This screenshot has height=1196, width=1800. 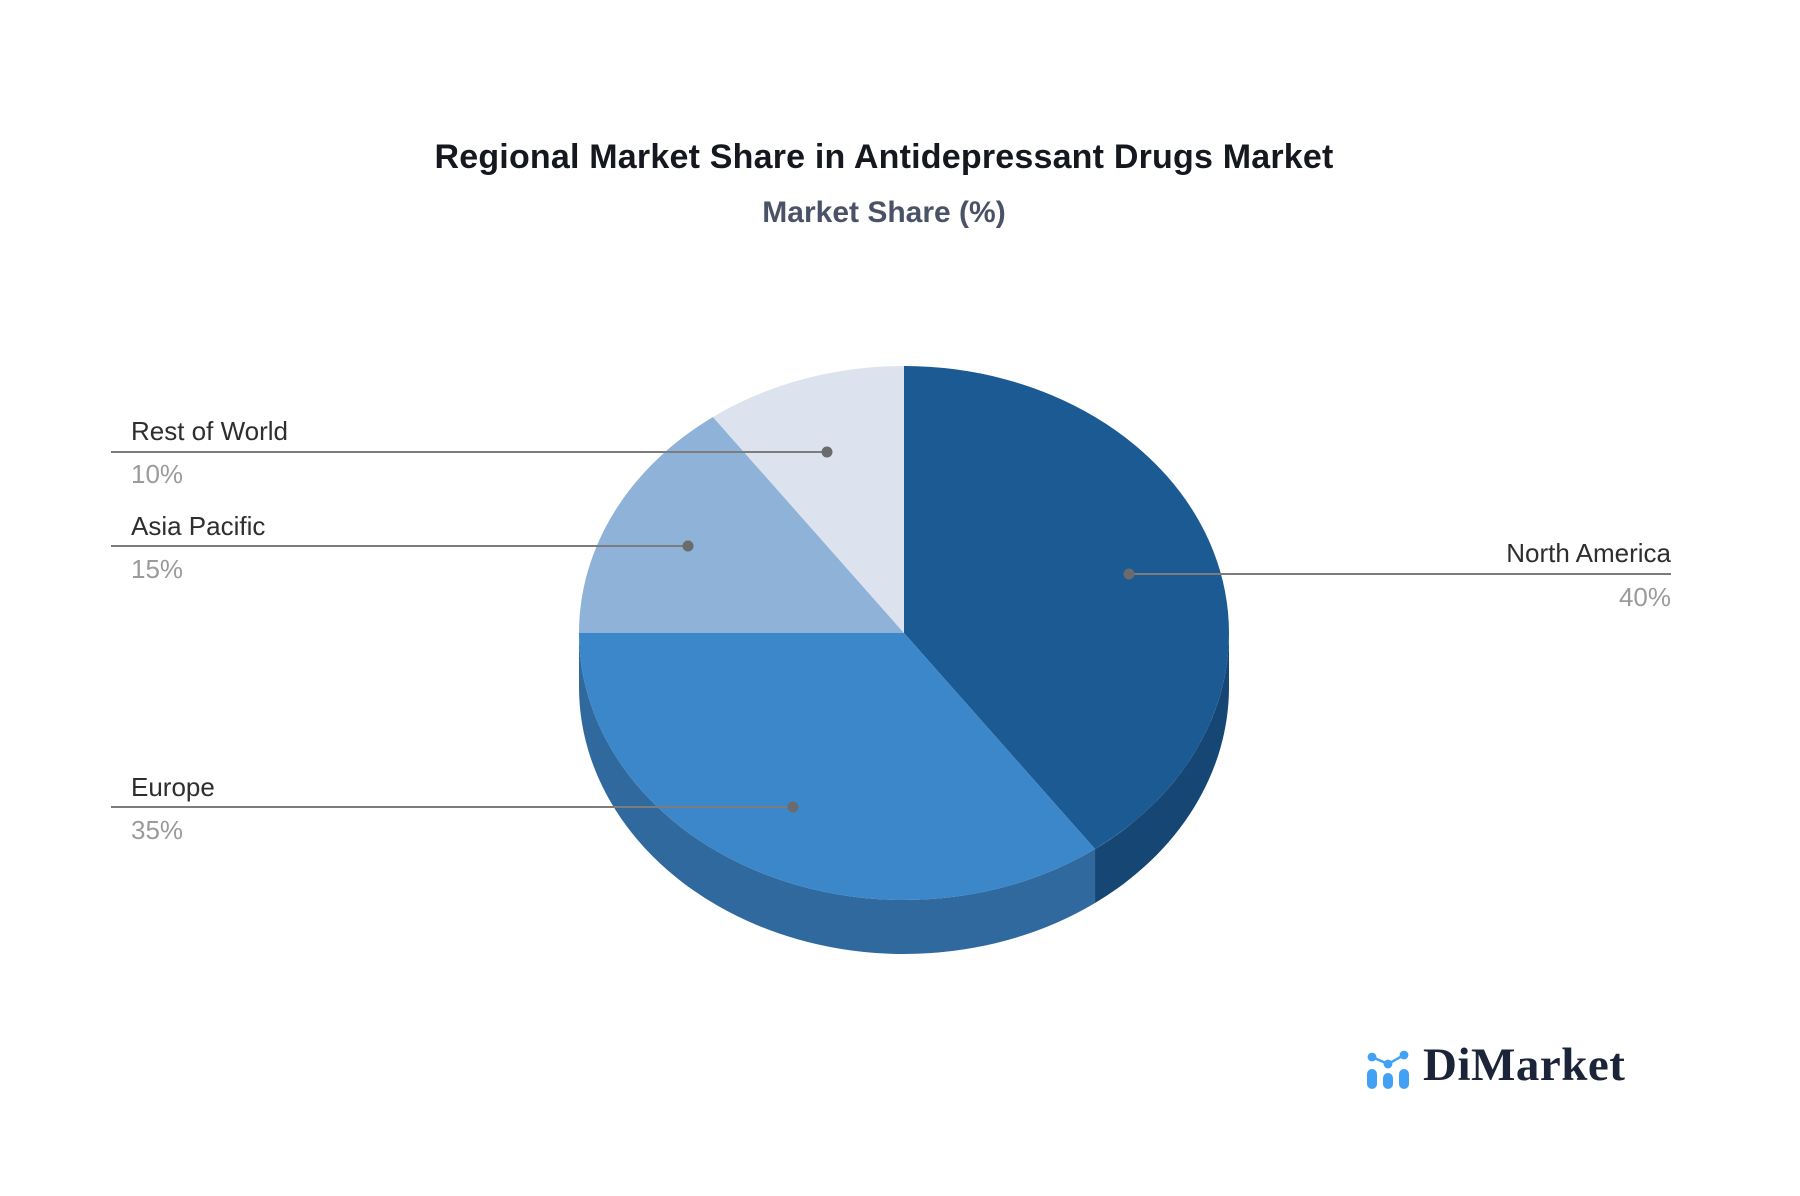 What do you see at coordinates (1066, 608) in the screenshot?
I see `pie-slice-north-america` at bounding box center [1066, 608].